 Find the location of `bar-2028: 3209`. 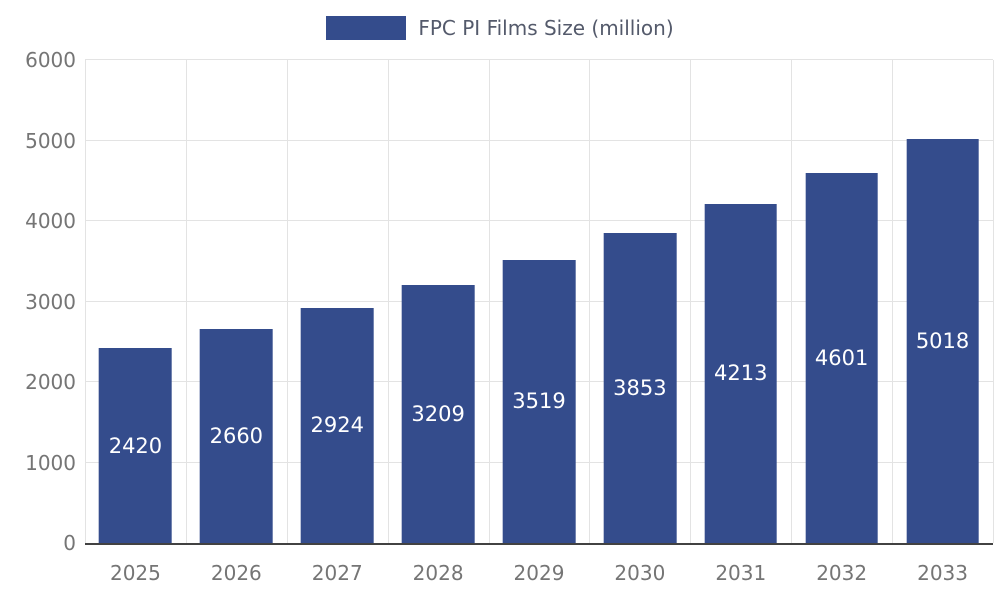

bar-2028: 3209 is located at coordinates (438, 413).